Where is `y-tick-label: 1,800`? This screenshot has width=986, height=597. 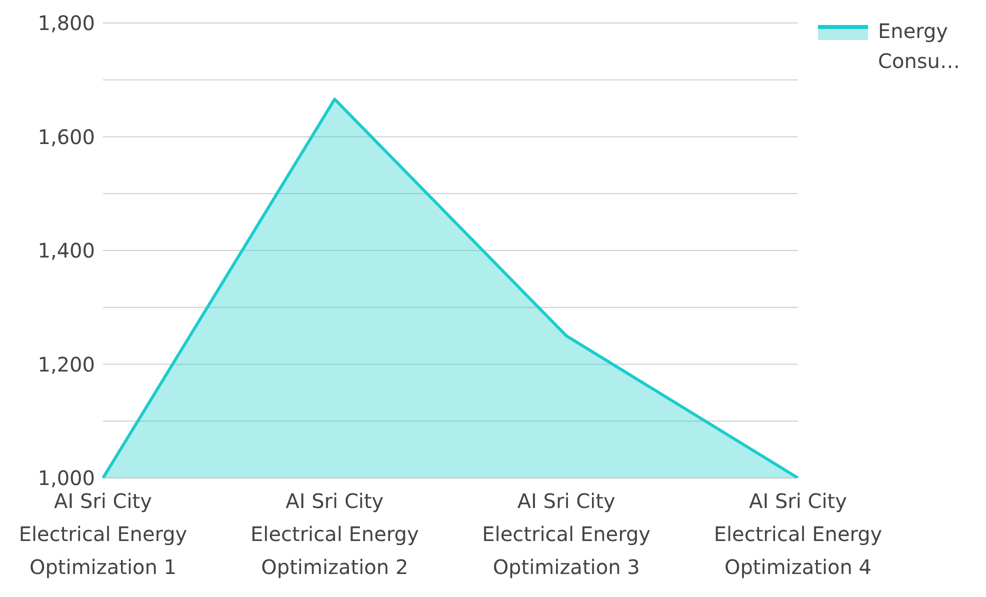 y-tick-label: 1,800 is located at coordinates (66, 23).